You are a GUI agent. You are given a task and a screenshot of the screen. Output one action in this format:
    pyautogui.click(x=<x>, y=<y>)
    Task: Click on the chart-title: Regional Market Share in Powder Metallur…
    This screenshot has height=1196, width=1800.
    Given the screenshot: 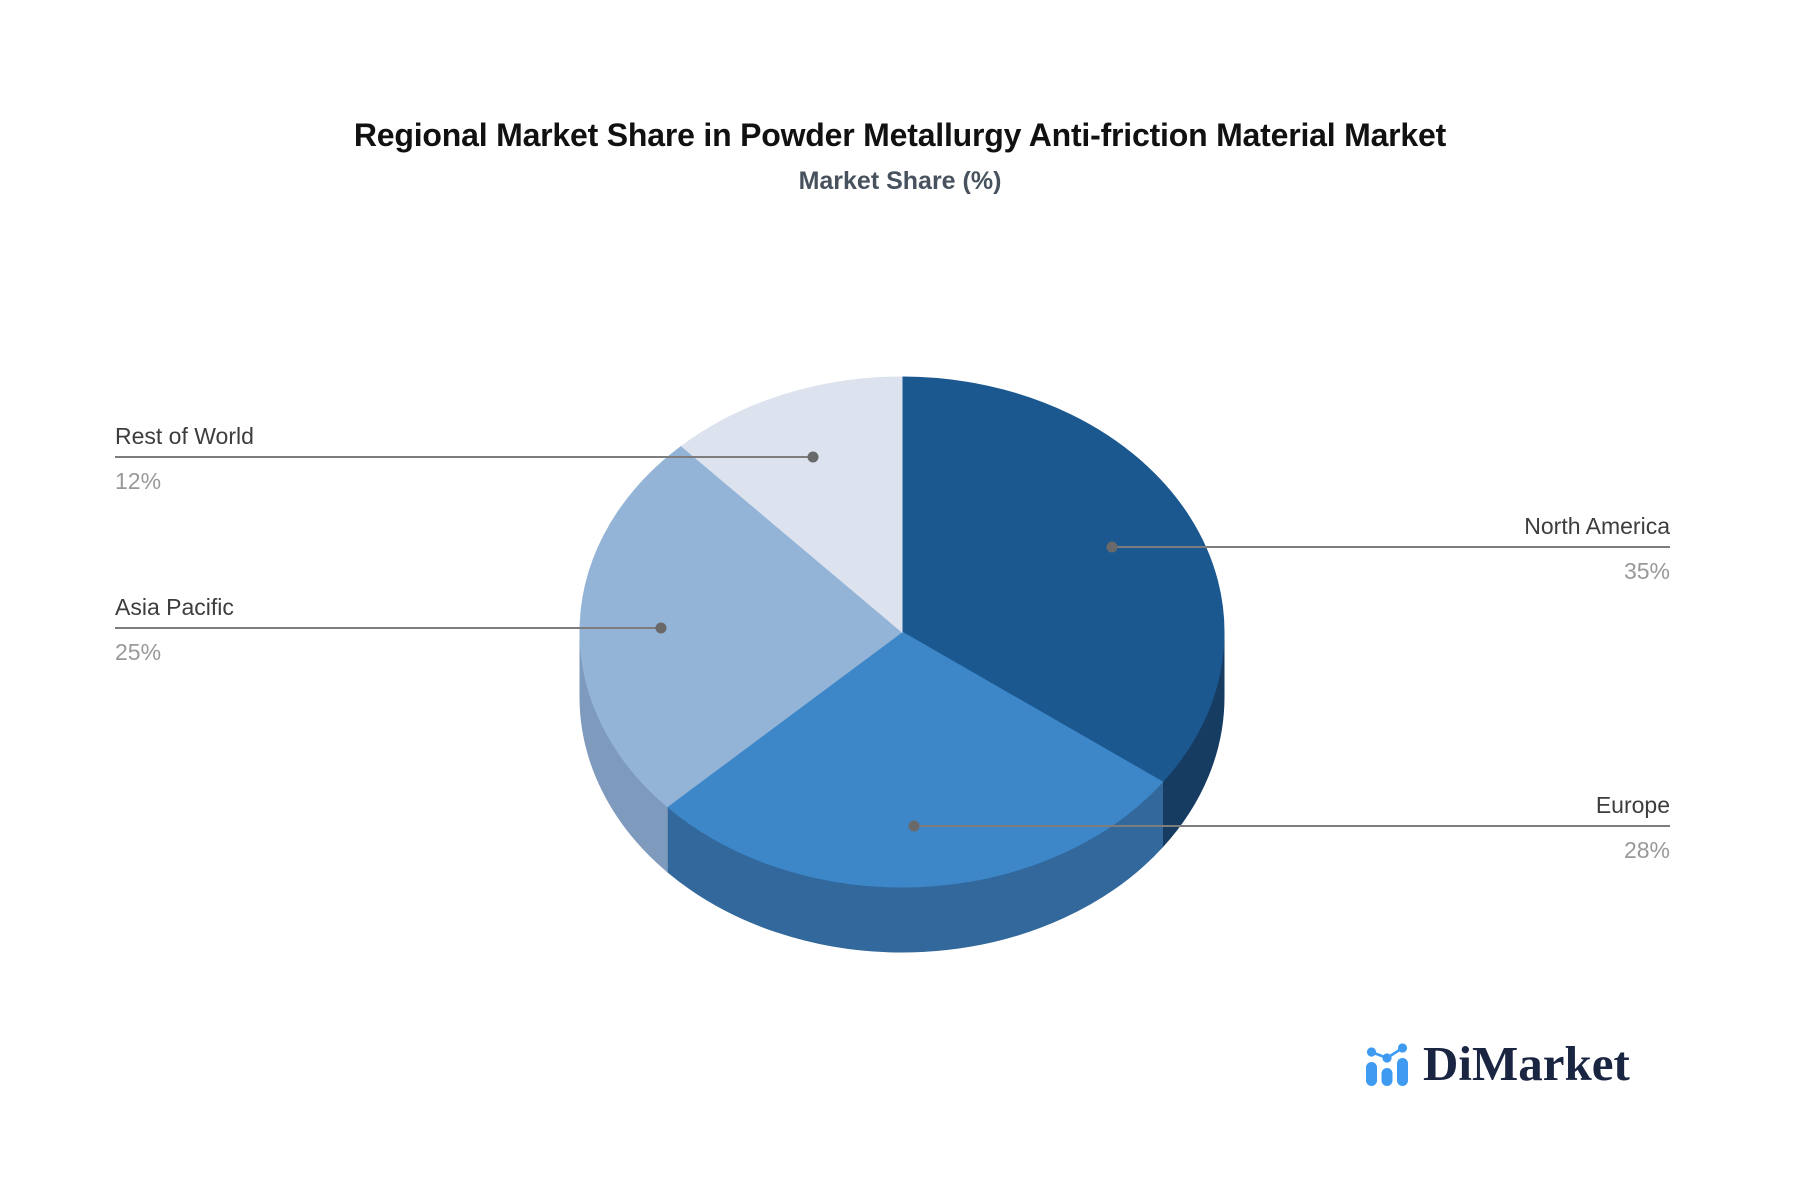 What is the action you would take?
    pyautogui.click(x=900, y=135)
    